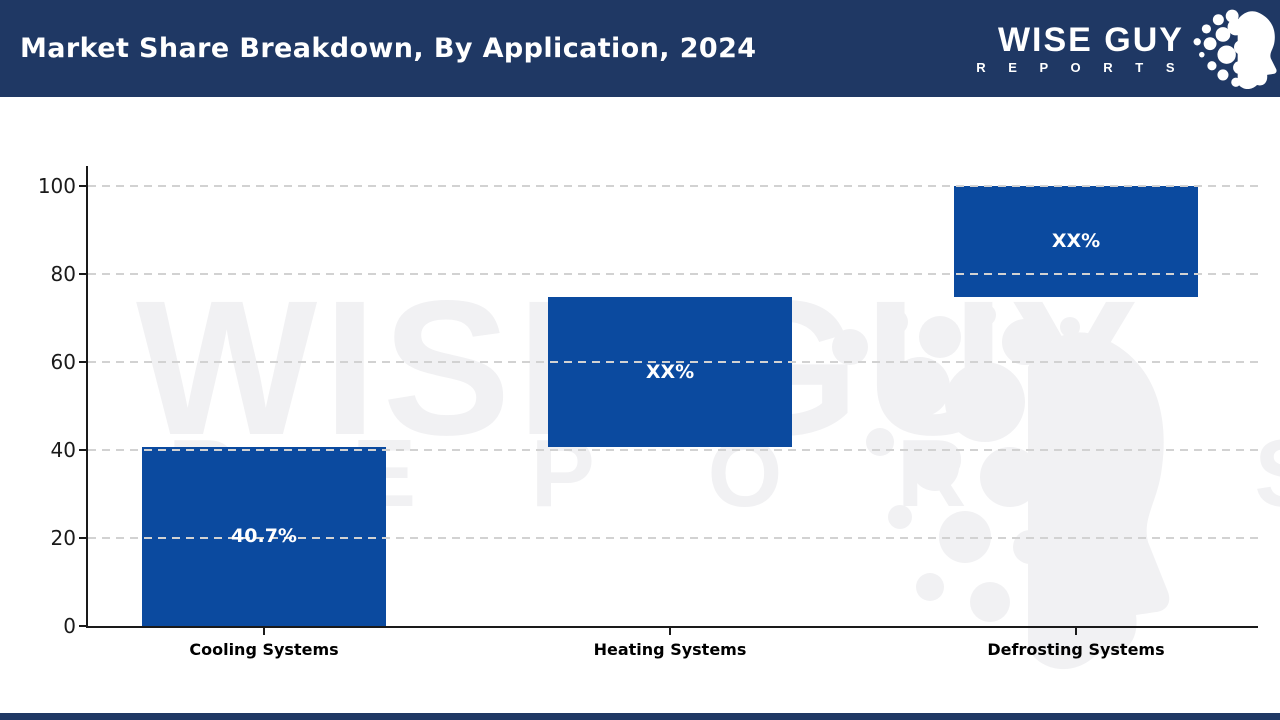  What do you see at coordinates (63, 538) in the screenshot?
I see `y-axis-tick-label: 20` at bounding box center [63, 538].